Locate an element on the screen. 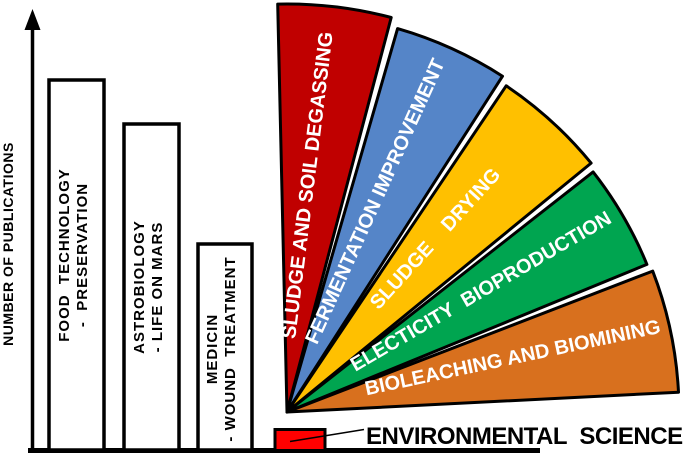  bar-label-line2: - PRESERVATION is located at coordinates (82, 255).